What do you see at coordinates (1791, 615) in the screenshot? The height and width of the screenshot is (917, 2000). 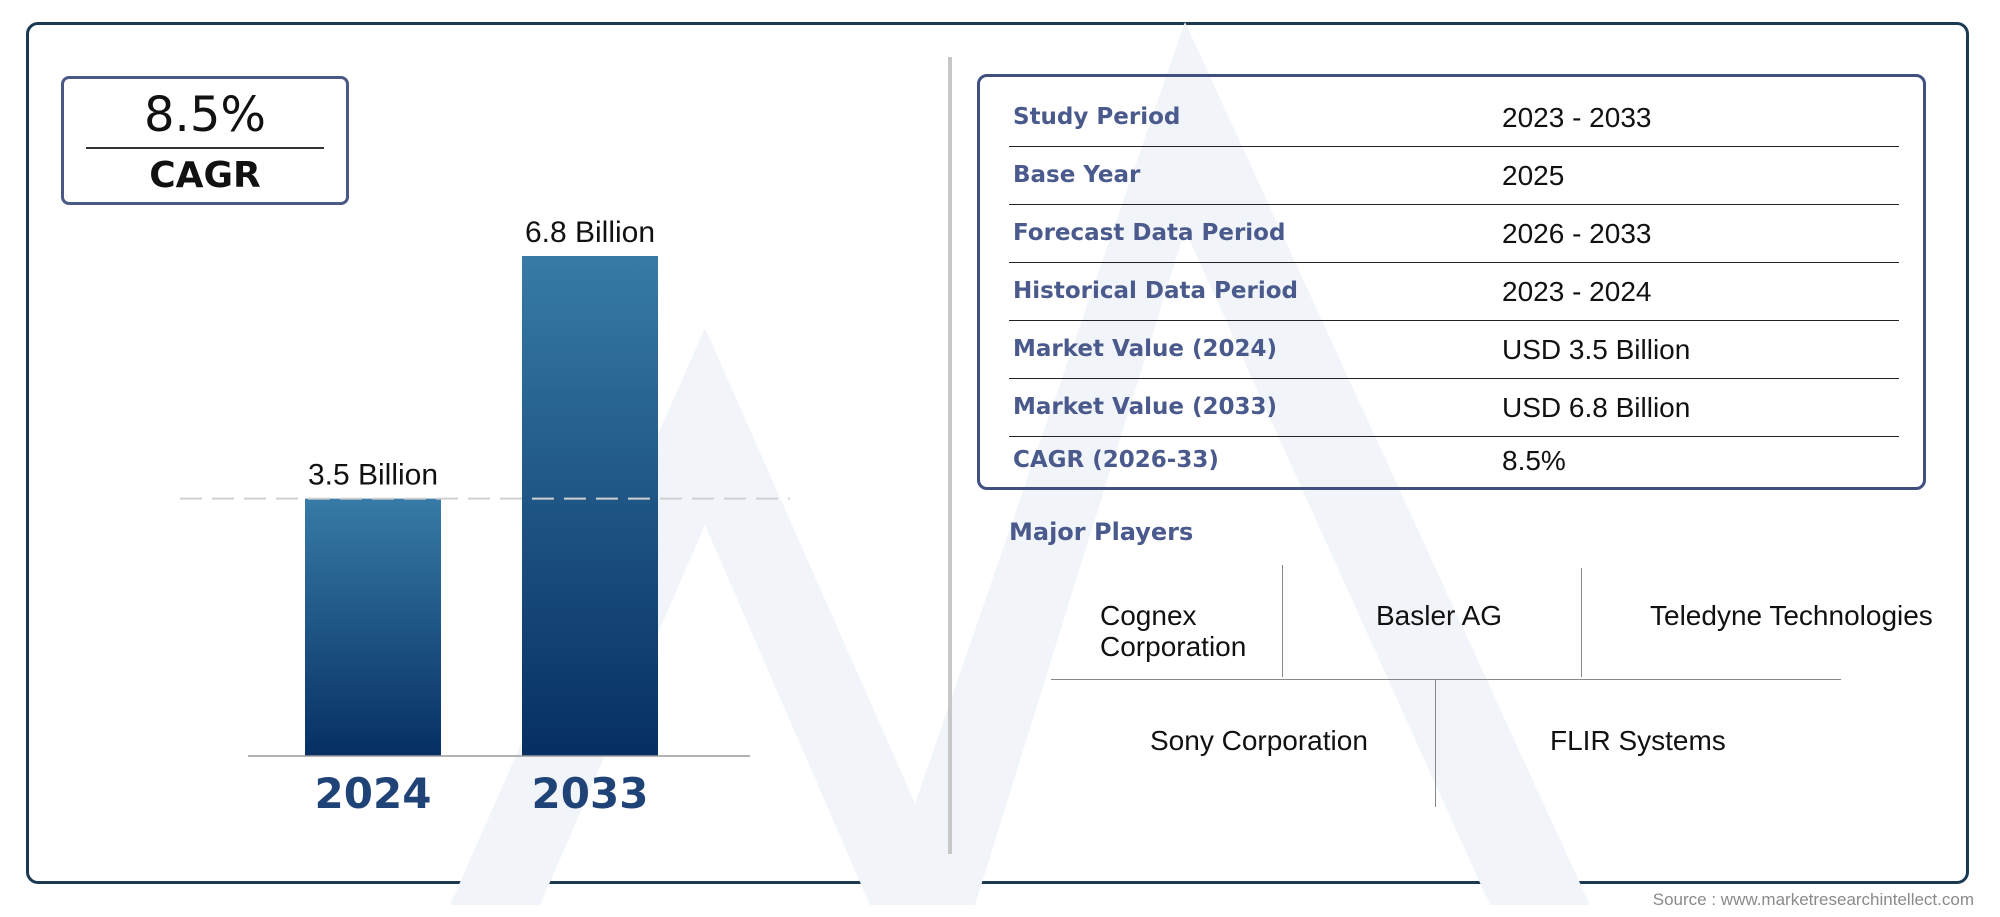 I see `player-teledyne: Teledyne Technologies` at bounding box center [1791, 615].